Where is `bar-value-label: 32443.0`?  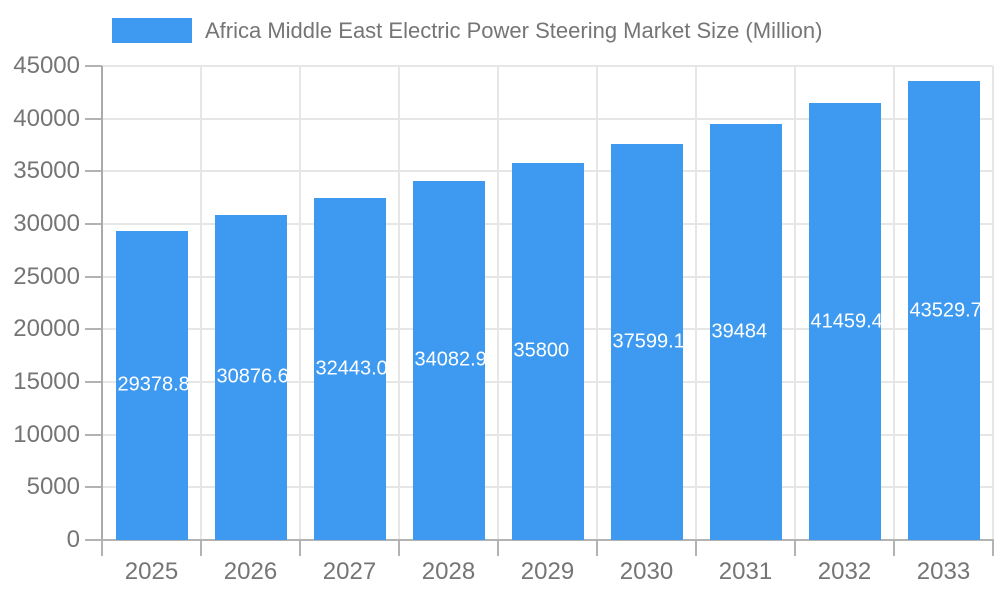 bar-value-label: 32443.0 is located at coordinates (350, 368).